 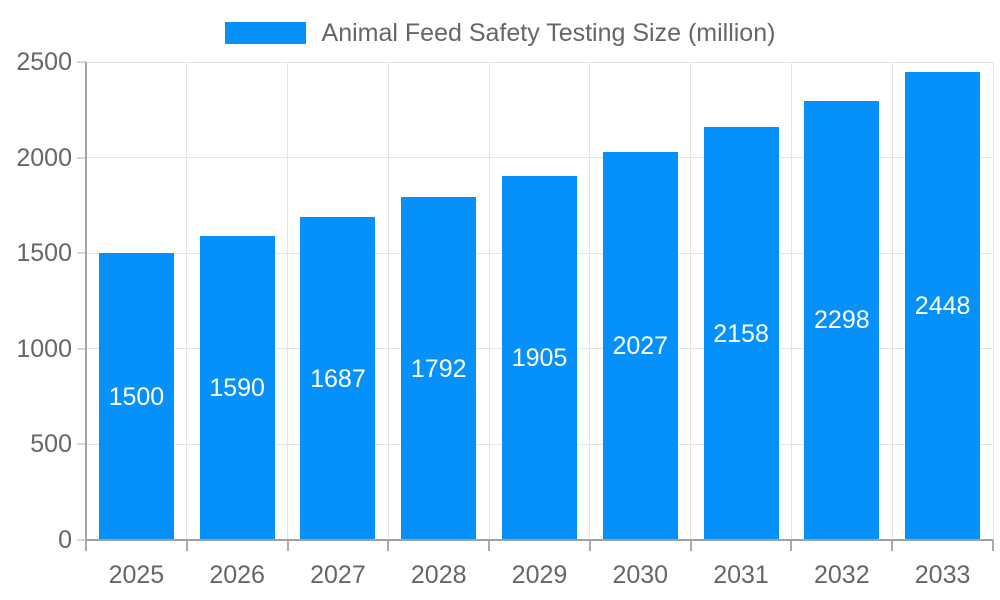 What do you see at coordinates (44, 157) in the screenshot?
I see `y-tick-label-2000: 2000` at bounding box center [44, 157].